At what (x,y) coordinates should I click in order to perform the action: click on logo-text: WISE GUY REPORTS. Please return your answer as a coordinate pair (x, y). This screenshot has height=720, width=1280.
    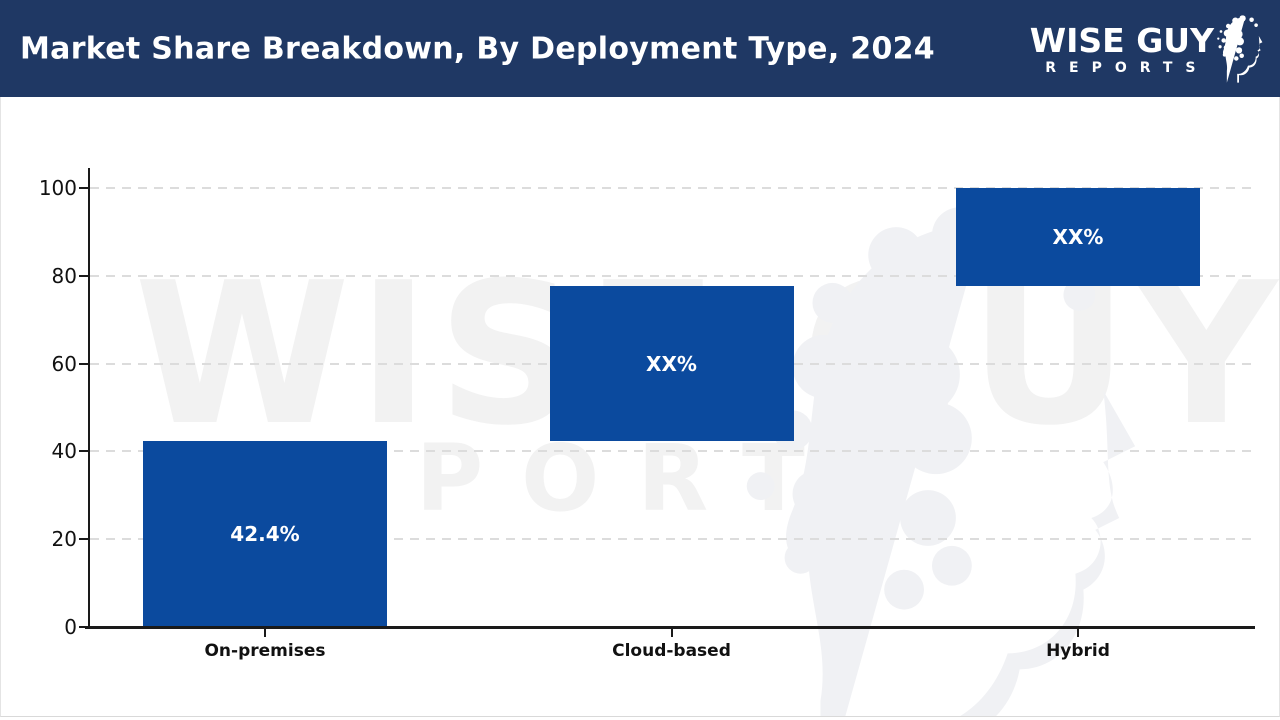
    Looking at the image, I should click on (1122, 49).